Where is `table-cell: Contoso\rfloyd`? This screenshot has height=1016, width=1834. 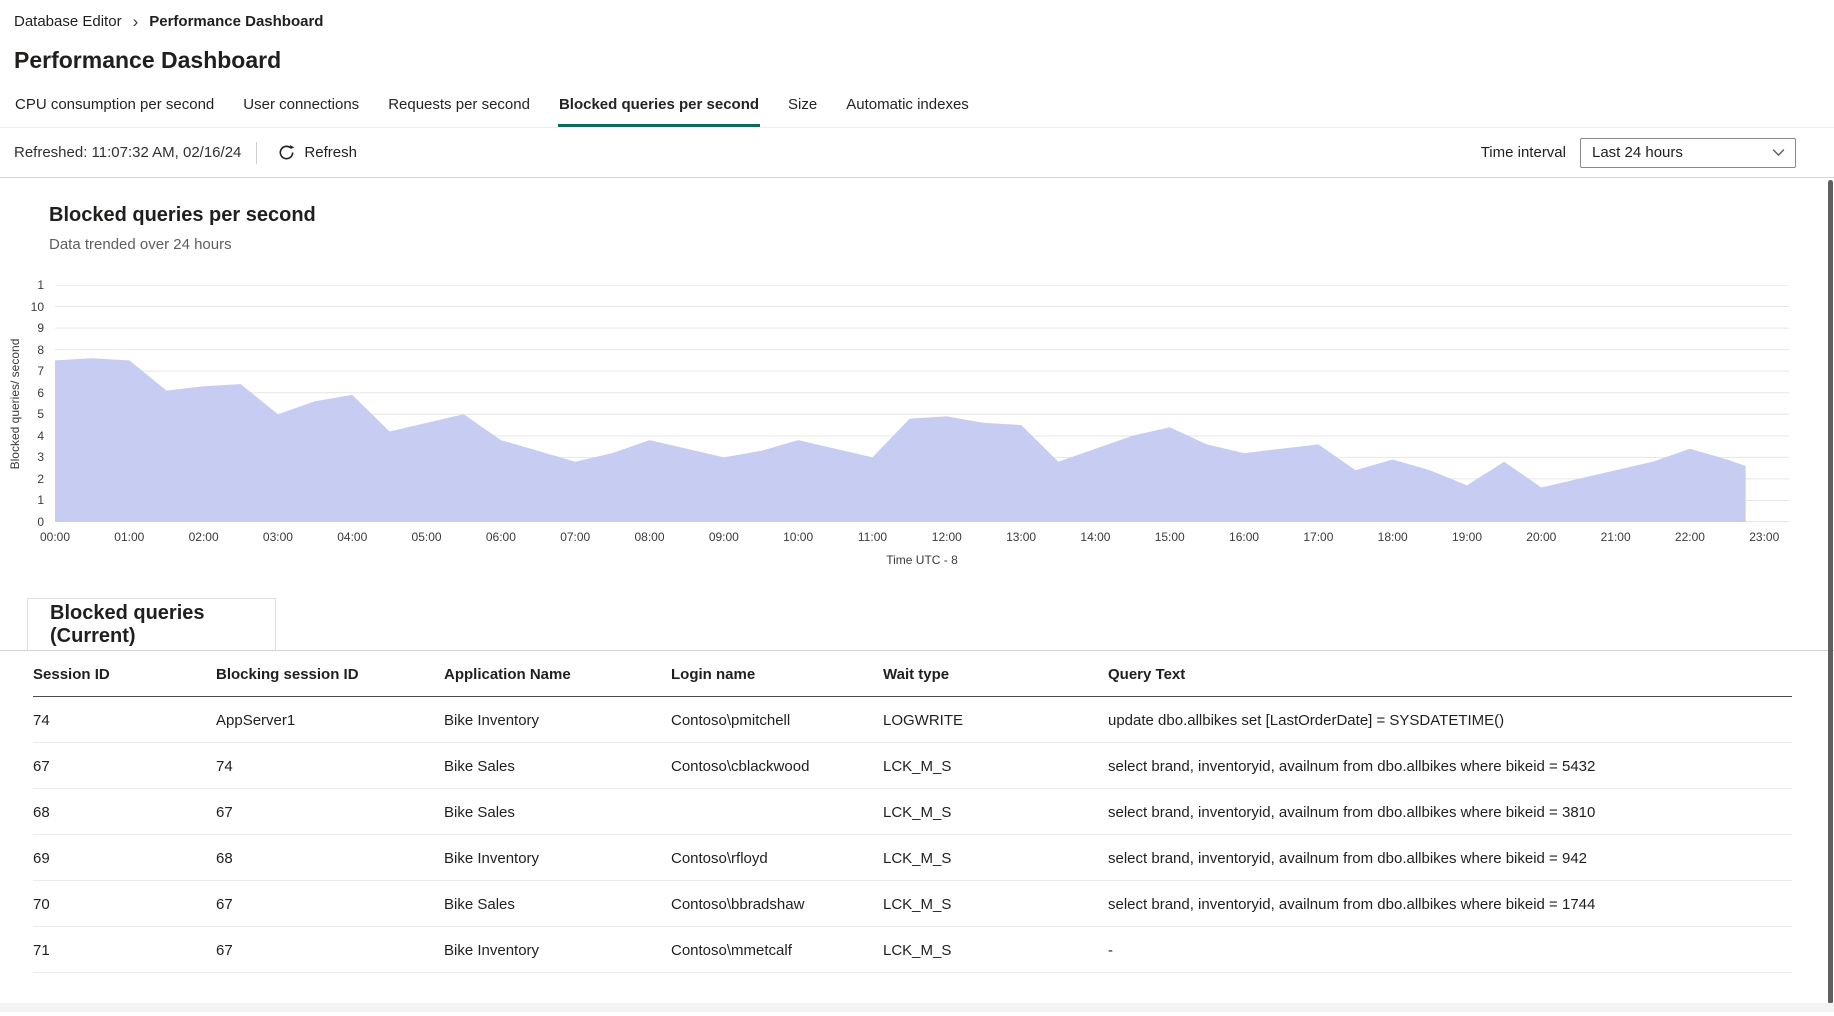 table-cell: Contoso\rfloyd is located at coordinates (777, 857).